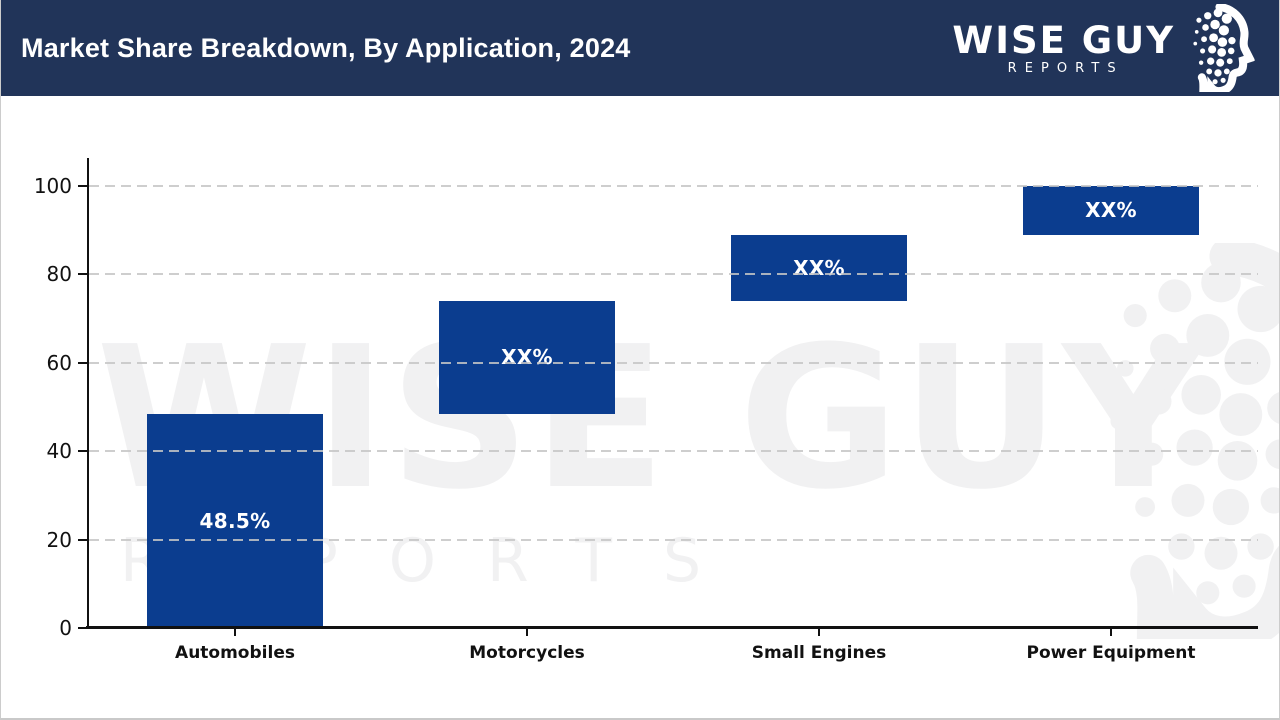  I want to click on logo-subtext: REPORTS, so click(1065, 68).